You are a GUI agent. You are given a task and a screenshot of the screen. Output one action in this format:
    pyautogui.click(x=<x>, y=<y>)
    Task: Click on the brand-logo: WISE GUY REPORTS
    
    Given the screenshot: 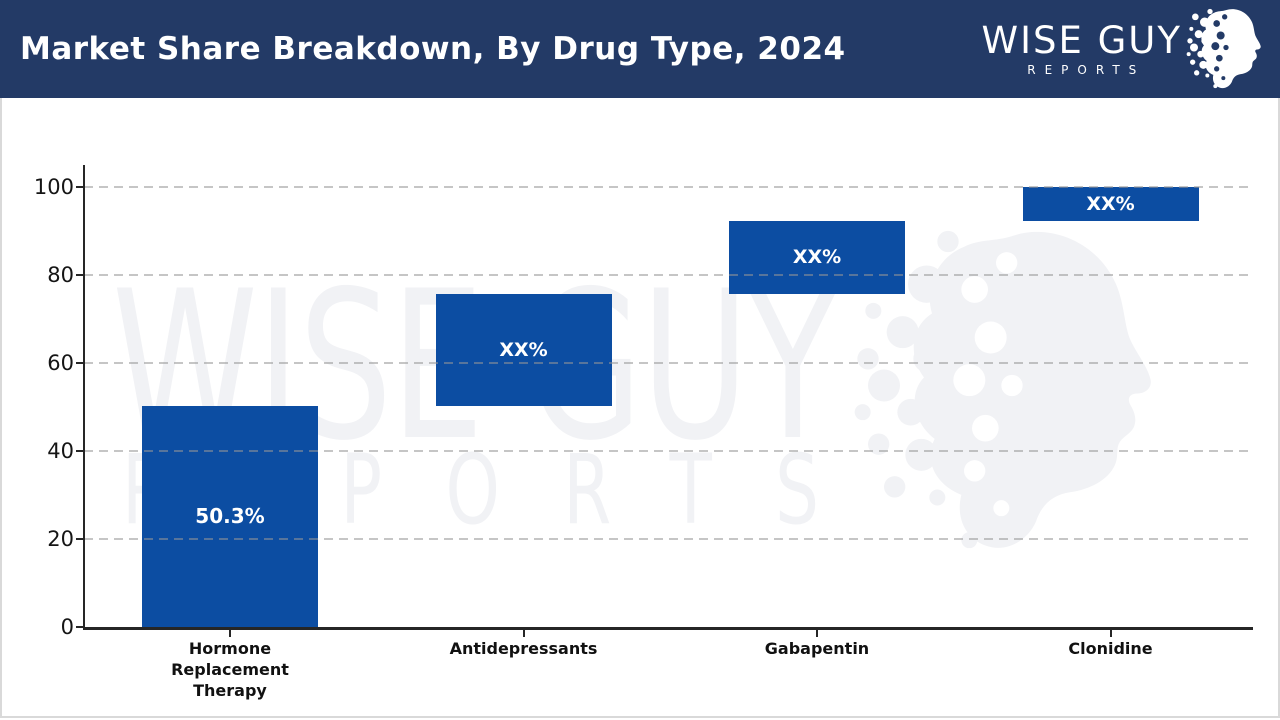 What is the action you would take?
    pyautogui.click(x=1124, y=49)
    